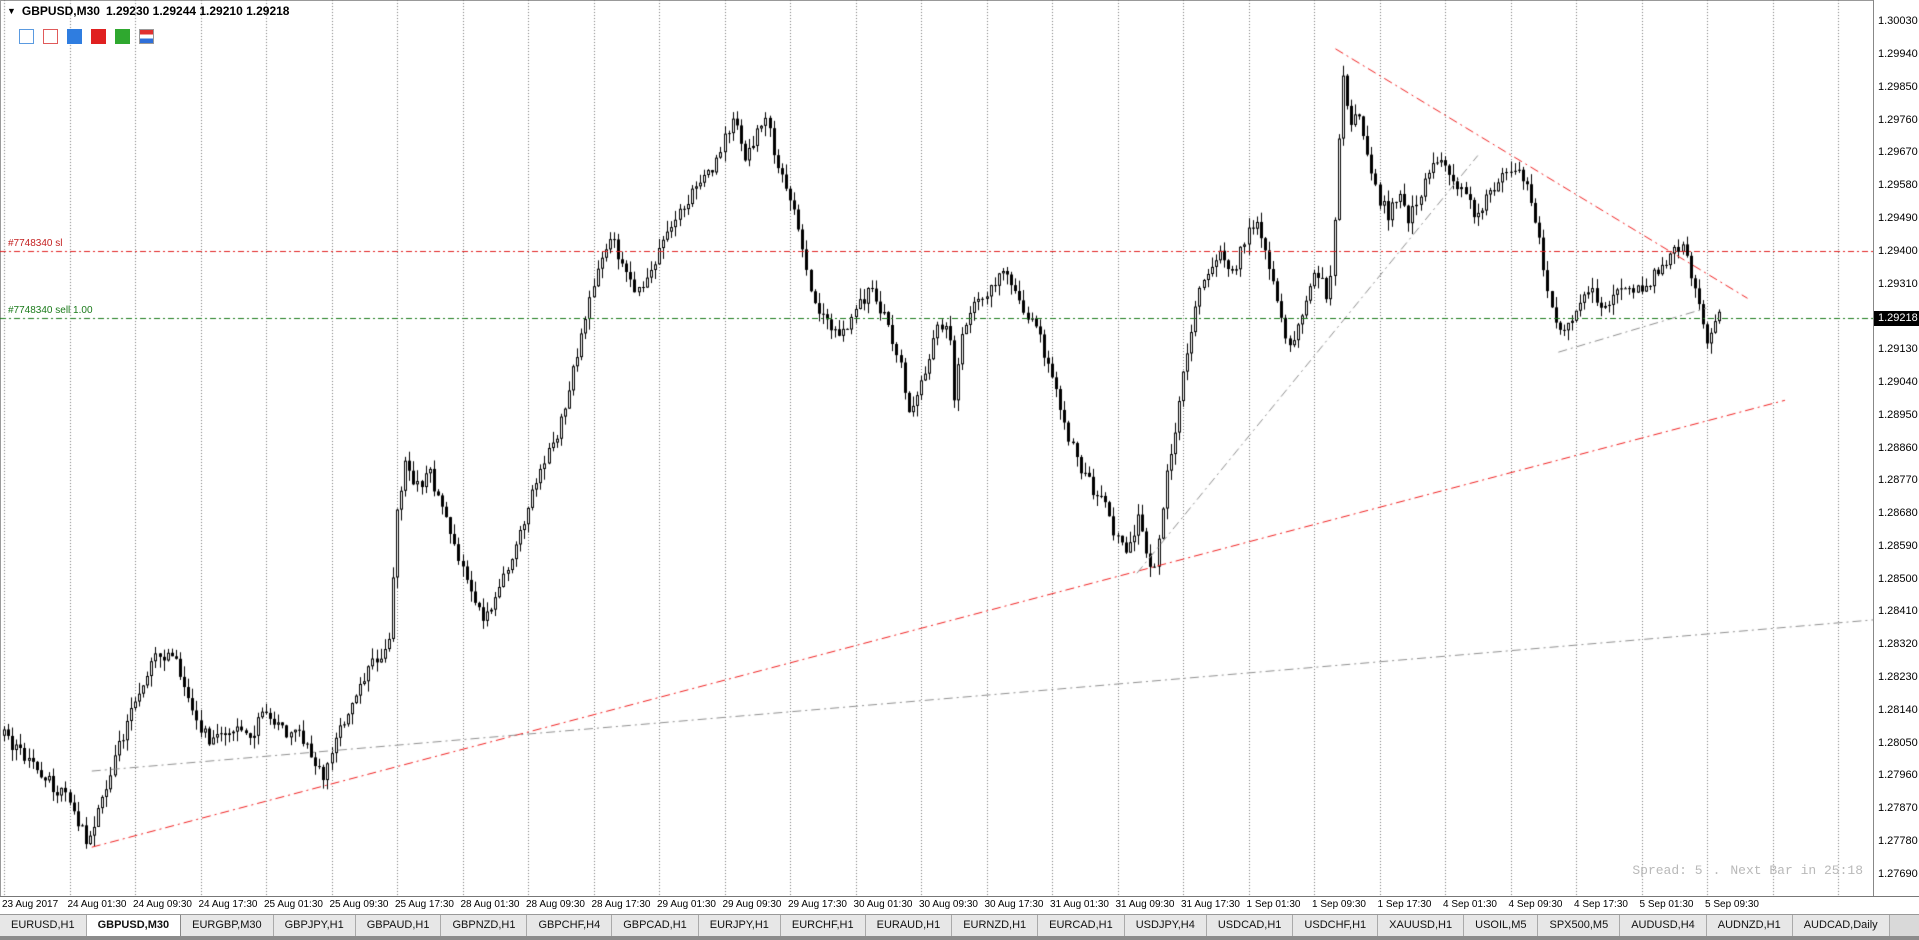  I want to click on tab-euraud-h1: EURAUD,H1, so click(909, 925).